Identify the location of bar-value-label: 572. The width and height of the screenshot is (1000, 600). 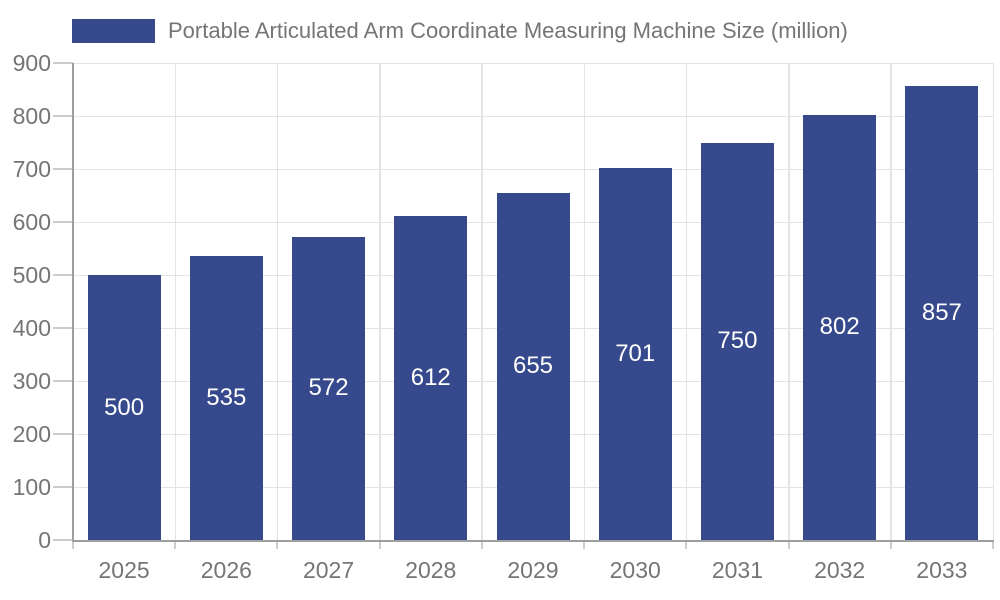
(328, 388).